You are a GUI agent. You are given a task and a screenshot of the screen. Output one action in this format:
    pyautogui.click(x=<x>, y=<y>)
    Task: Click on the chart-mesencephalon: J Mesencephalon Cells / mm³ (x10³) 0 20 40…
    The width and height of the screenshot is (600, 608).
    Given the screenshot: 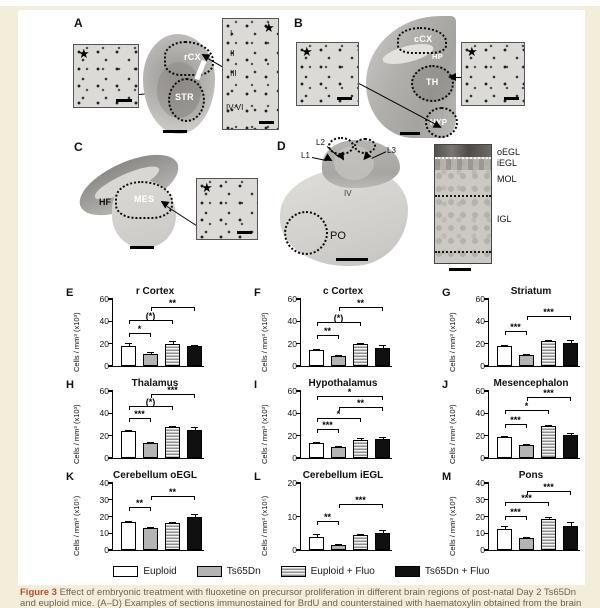 What is the action you would take?
    pyautogui.click(x=489, y=424)
    